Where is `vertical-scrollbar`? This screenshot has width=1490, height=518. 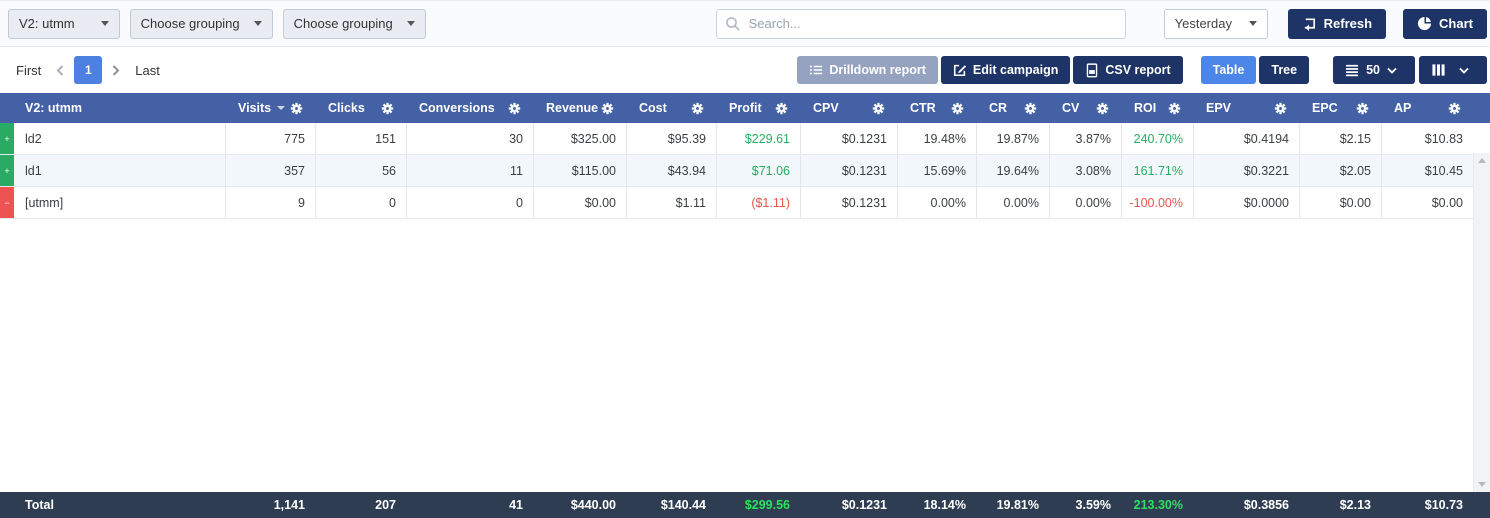 vertical-scrollbar is located at coordinates (1481, 322).